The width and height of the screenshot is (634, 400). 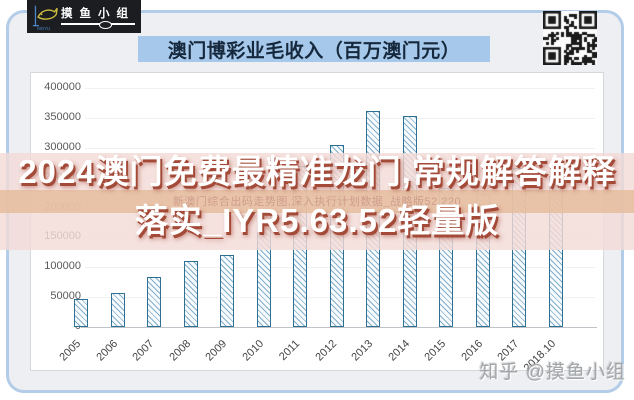 What do you see at coordinates (190, 294) in the screenshot?
I see `bar-2008` at bounding box center [190, 294].